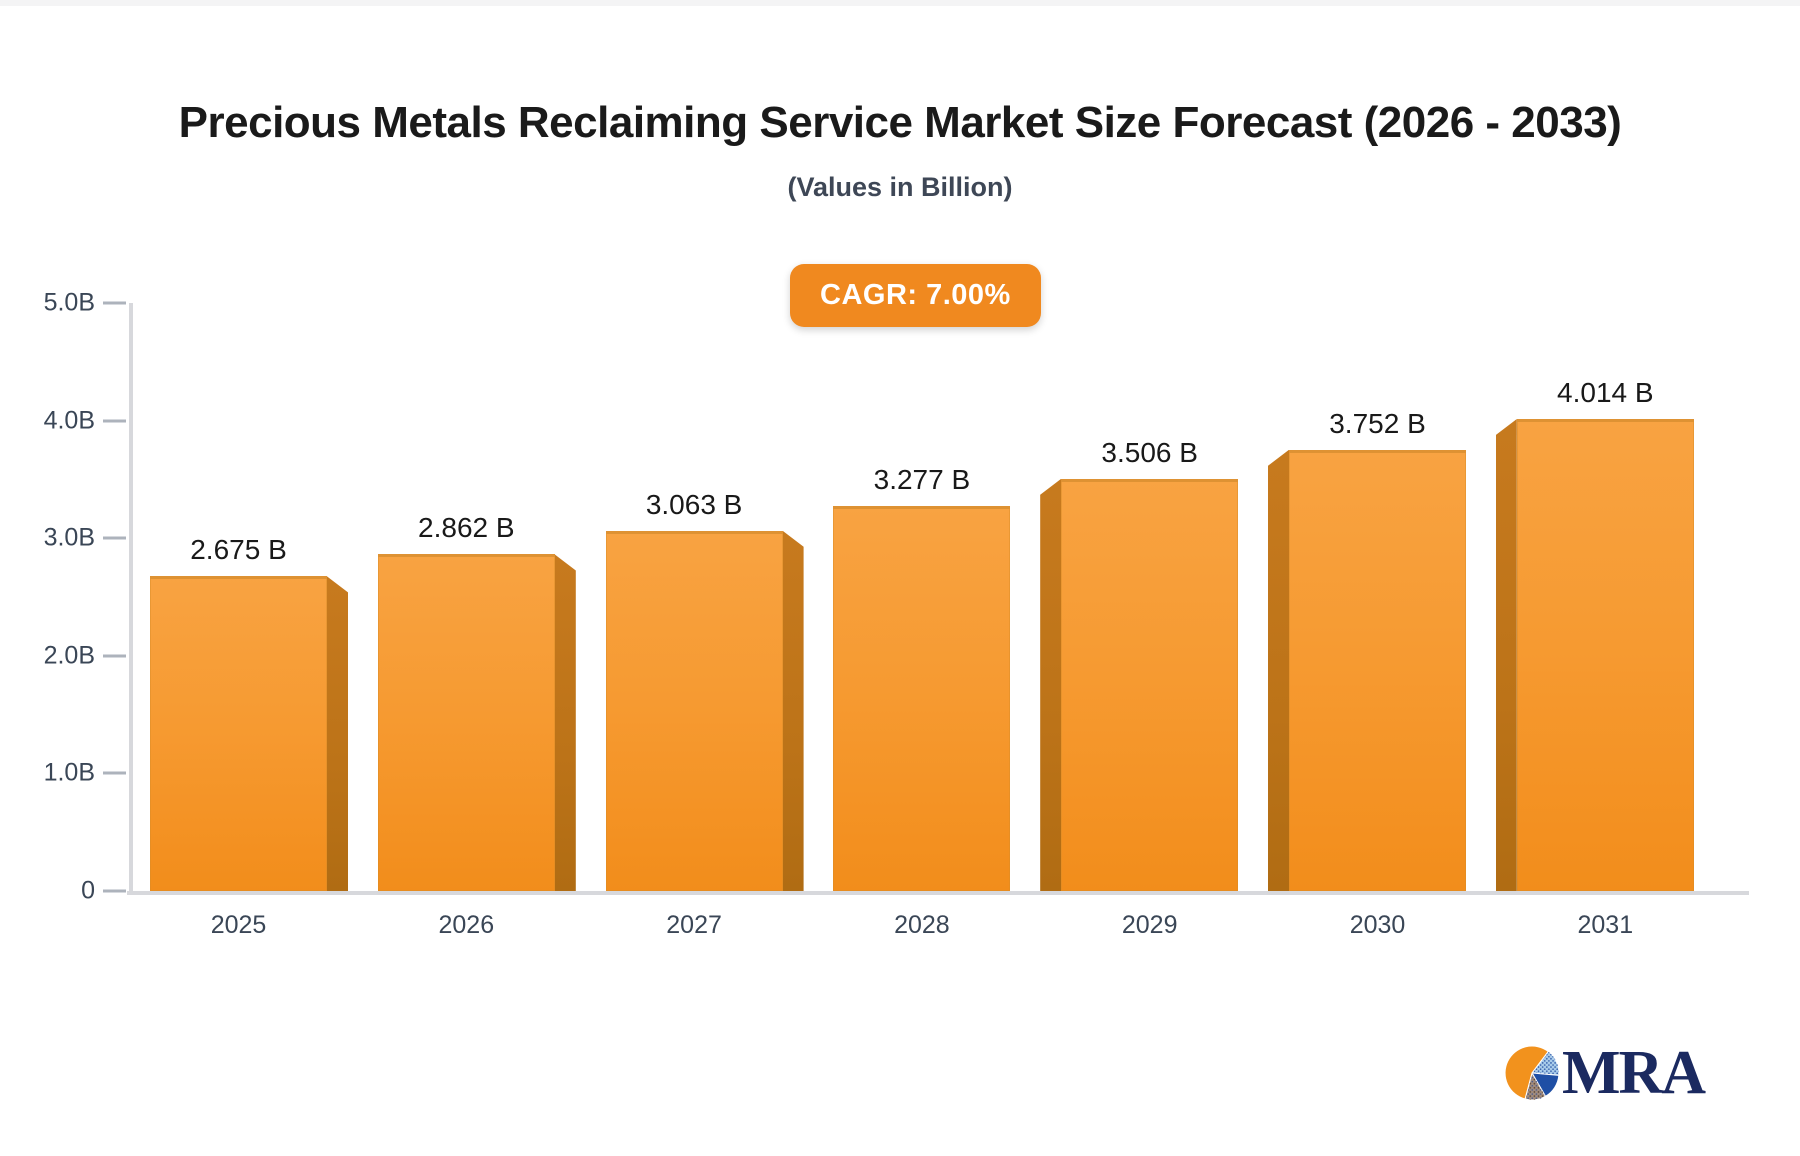  What do you see at coordinates (88, 890) in the screenshot?
I see `y-tick-label: 0` at bounding box center [88, 890].